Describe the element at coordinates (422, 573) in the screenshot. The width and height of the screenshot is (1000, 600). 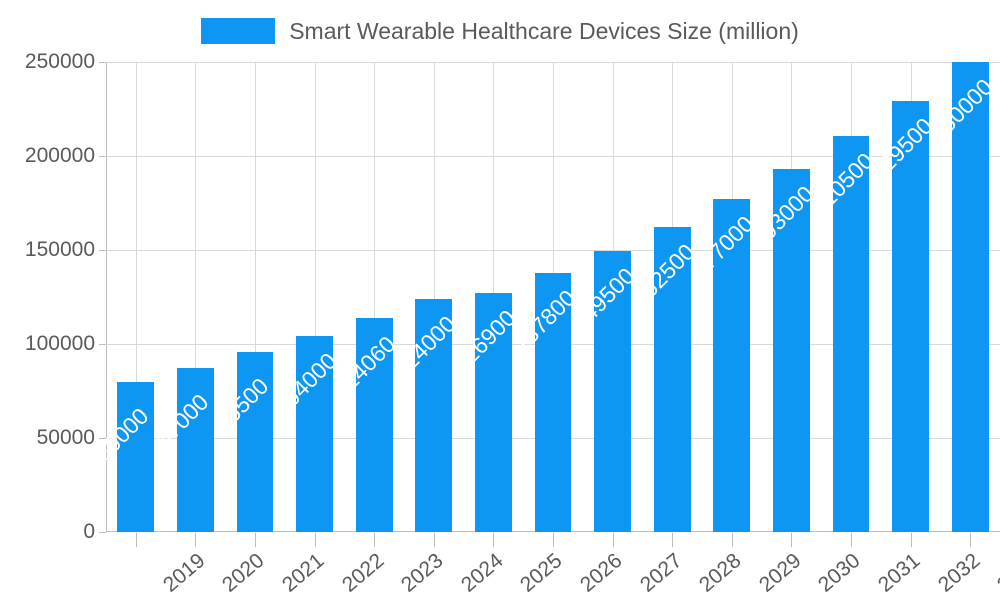
I see `x-axis-tick-label: 2023` at that location.